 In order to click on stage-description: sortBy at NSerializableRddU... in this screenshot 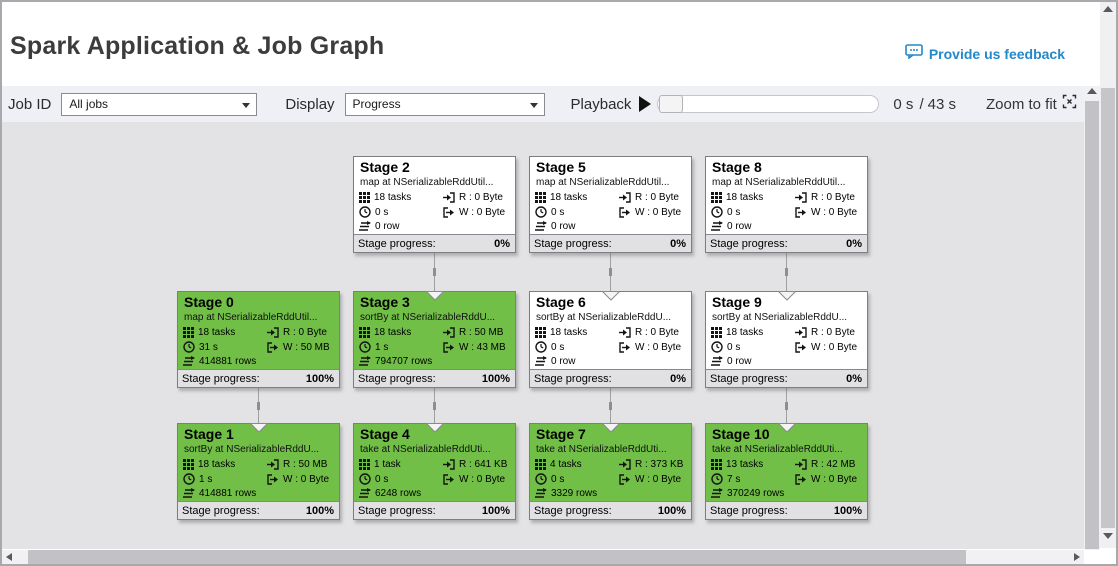, I will do `click(252, 449)`.